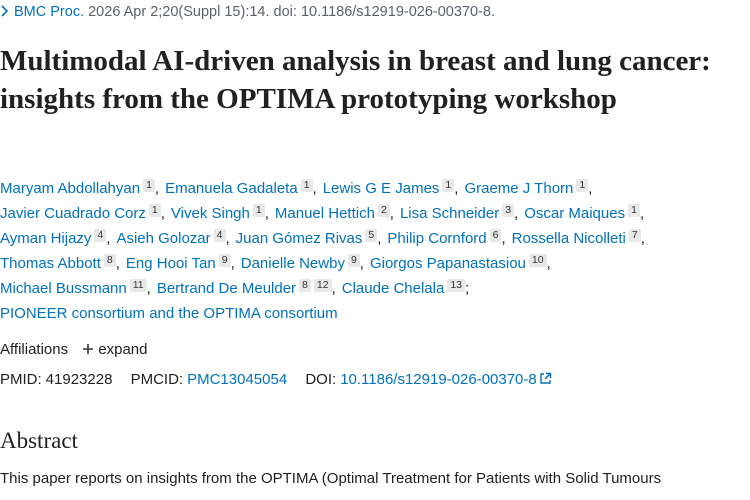 Image resolution: width=750 pixels, height=500 pixels. I want to click on chevron-icon, so click(5, 11).